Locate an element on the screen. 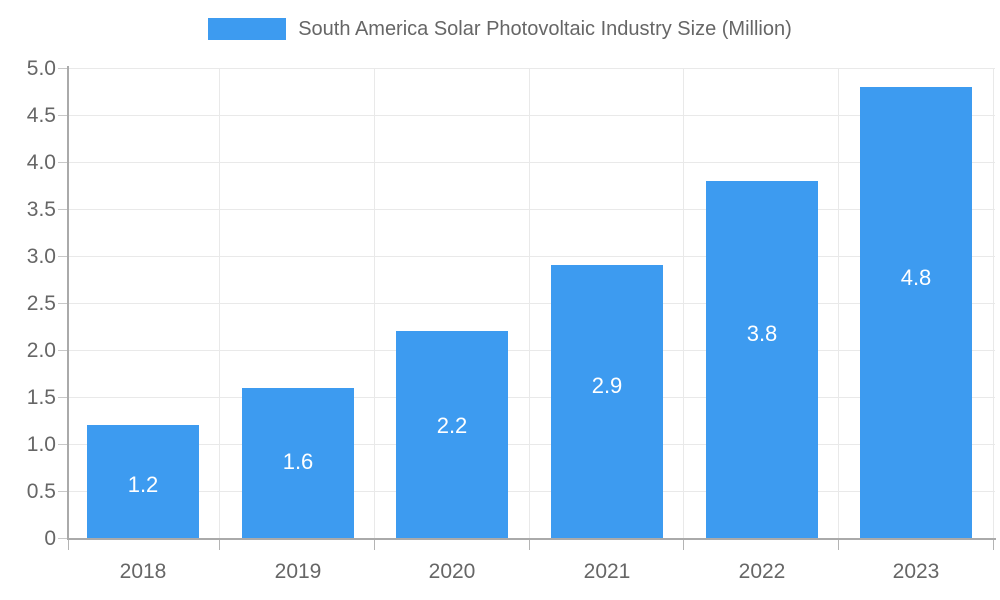  x-tick-label-2022: 2022 is located at coordinates (762, 571).